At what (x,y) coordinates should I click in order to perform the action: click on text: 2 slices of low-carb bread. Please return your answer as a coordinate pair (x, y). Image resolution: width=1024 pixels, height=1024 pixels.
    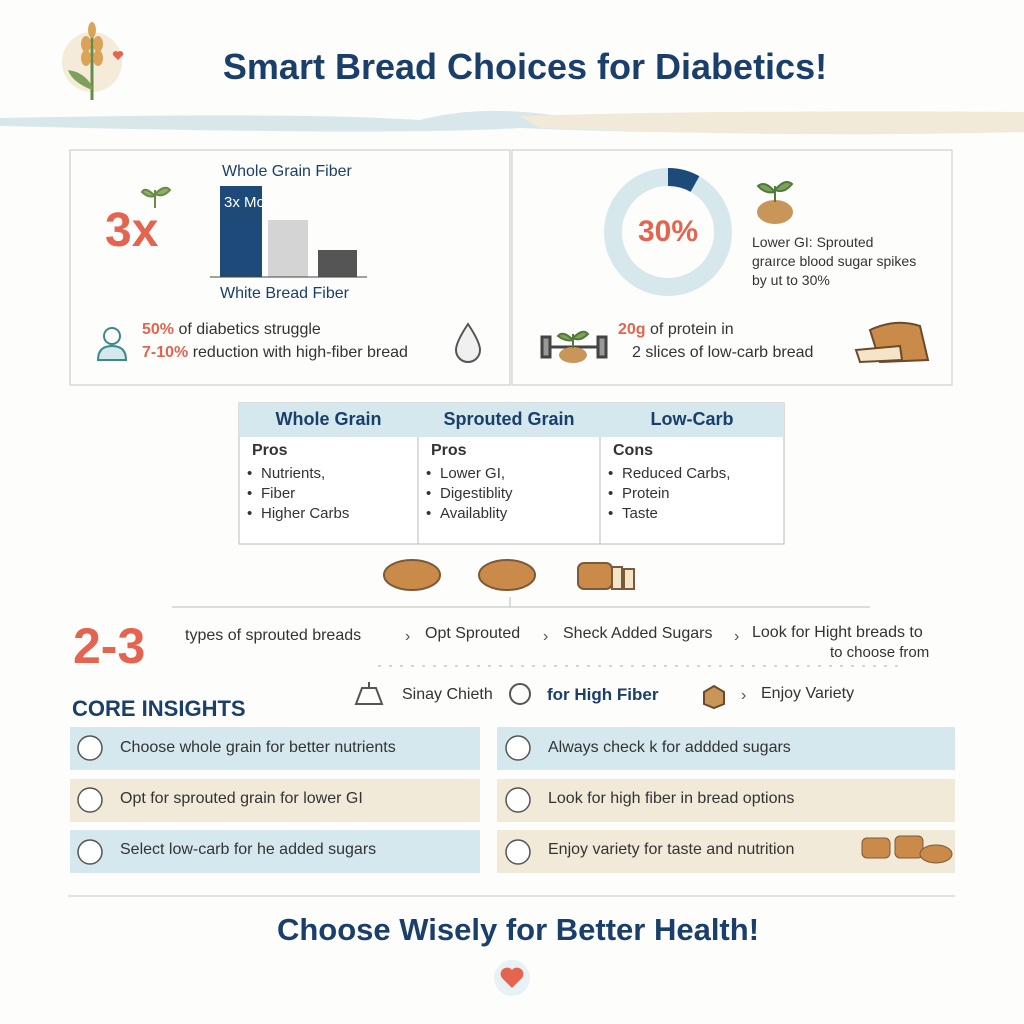
    Looking at the image, I should click on (723, 352).